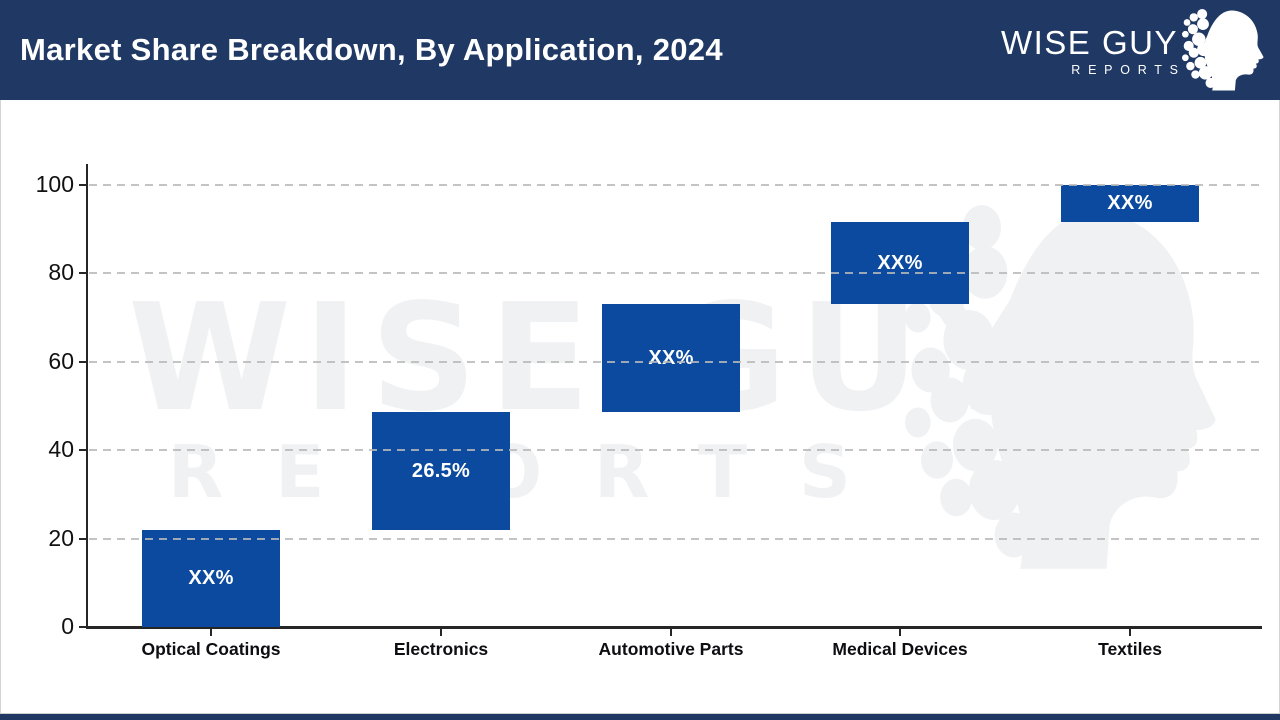 The height and width of the screenshot is (720, 1280). I want to click on bar-optical-coatings: XX%, so click(211, 578).